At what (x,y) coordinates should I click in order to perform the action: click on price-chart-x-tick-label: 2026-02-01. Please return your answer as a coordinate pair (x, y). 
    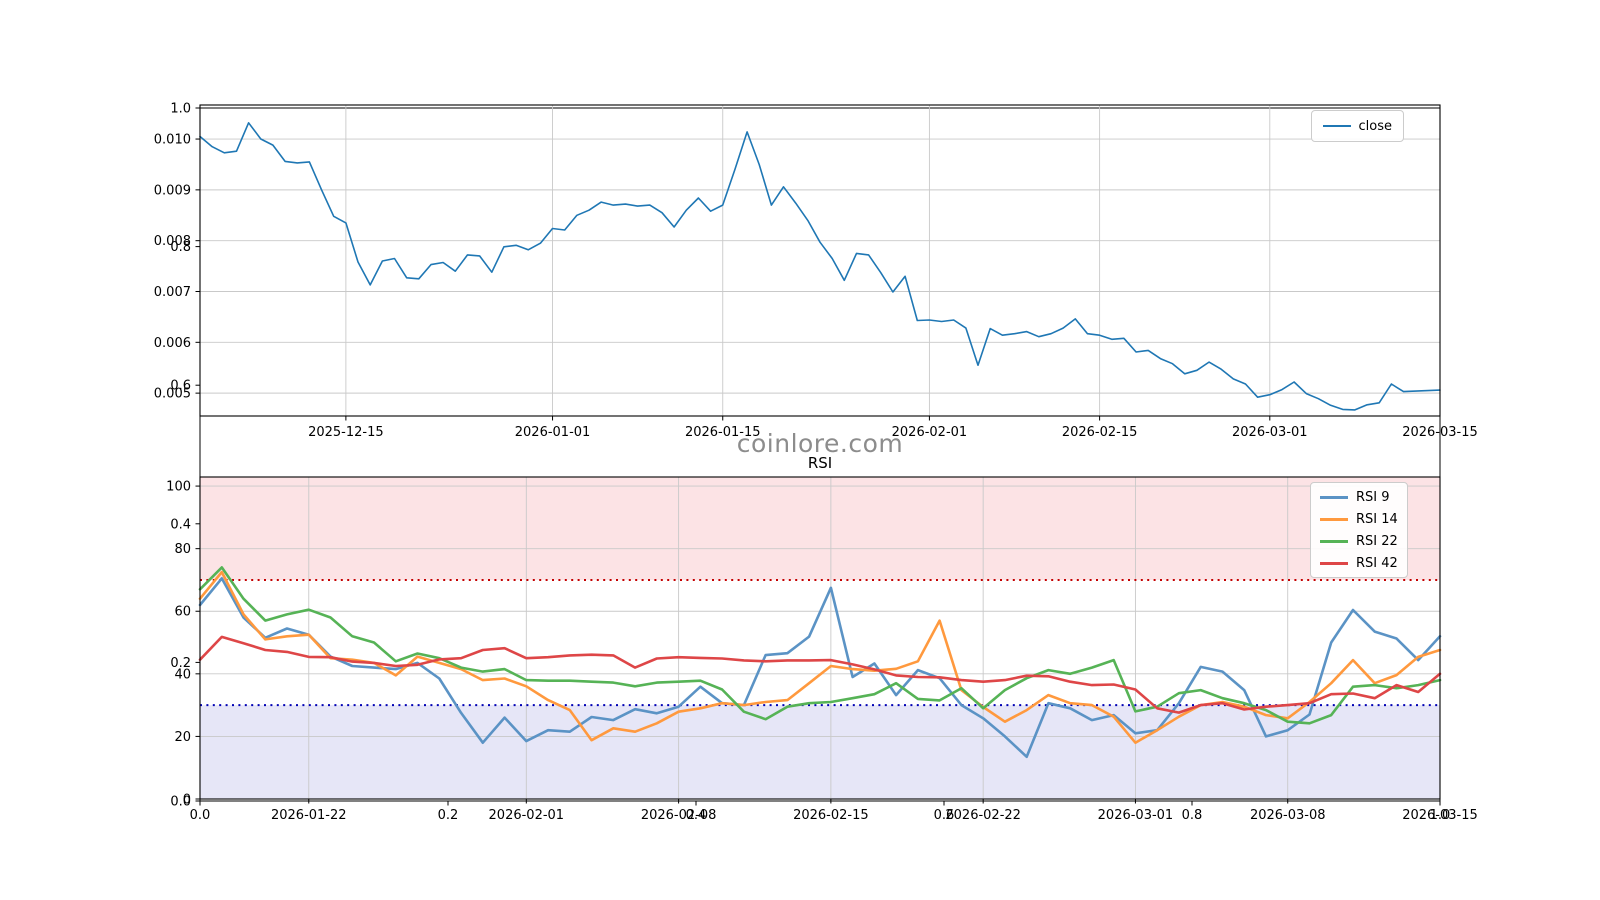
    Looking at the image, I should click on (930, 432).